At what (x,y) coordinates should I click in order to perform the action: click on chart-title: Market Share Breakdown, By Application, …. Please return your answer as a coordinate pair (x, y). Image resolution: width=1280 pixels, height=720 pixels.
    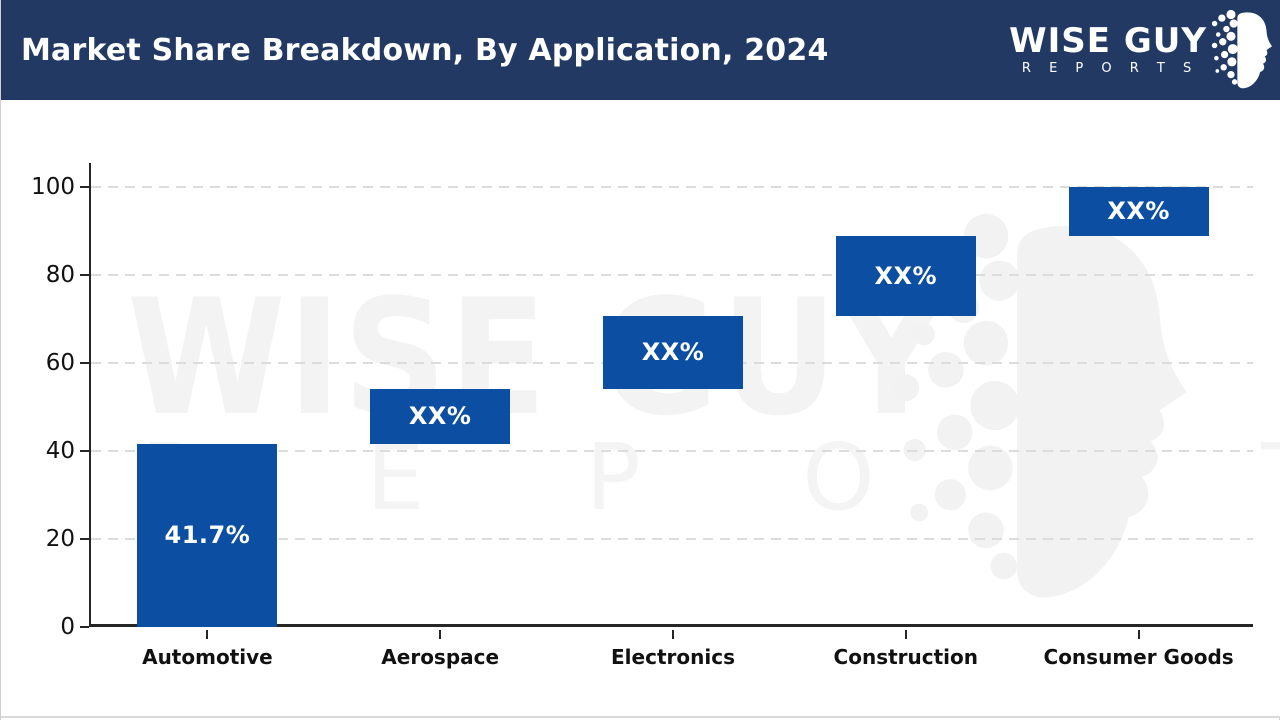
    Looking at the image, I should click on (425, 50).